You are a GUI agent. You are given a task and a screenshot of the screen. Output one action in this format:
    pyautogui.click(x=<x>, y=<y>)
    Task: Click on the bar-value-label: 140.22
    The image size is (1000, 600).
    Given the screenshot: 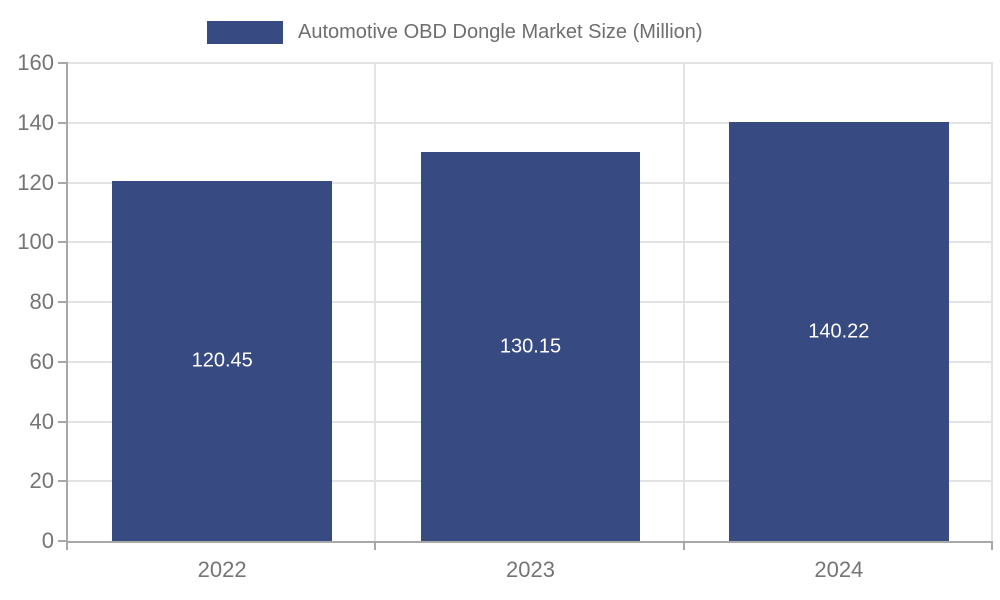 What is the action you would take?
    pyautogui.click(x=839, y=331)
    